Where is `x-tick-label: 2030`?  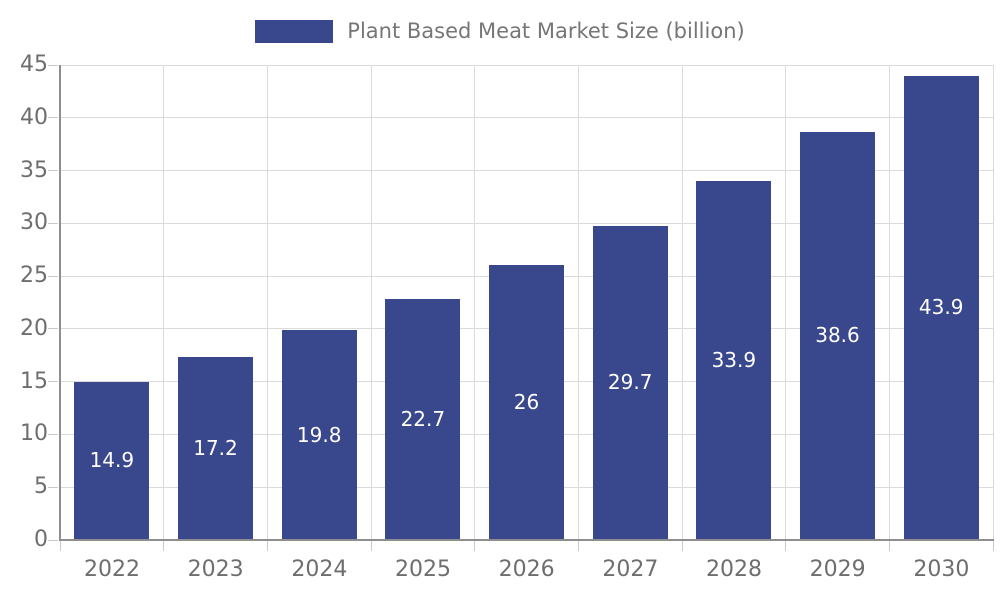
x-tick-label: 2030 is located at coordinates (941, 569).